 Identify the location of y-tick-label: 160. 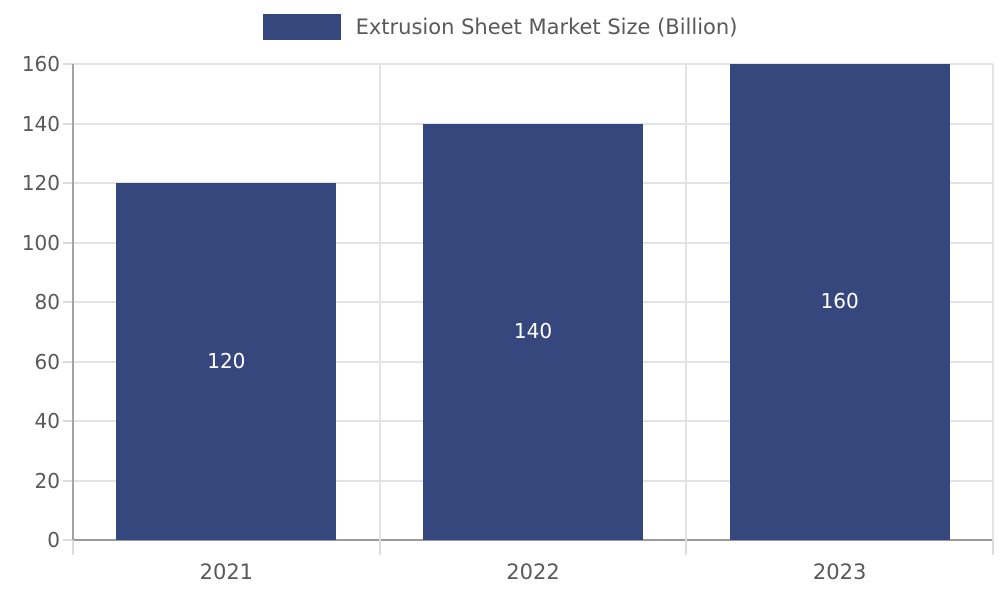
(40, 64).